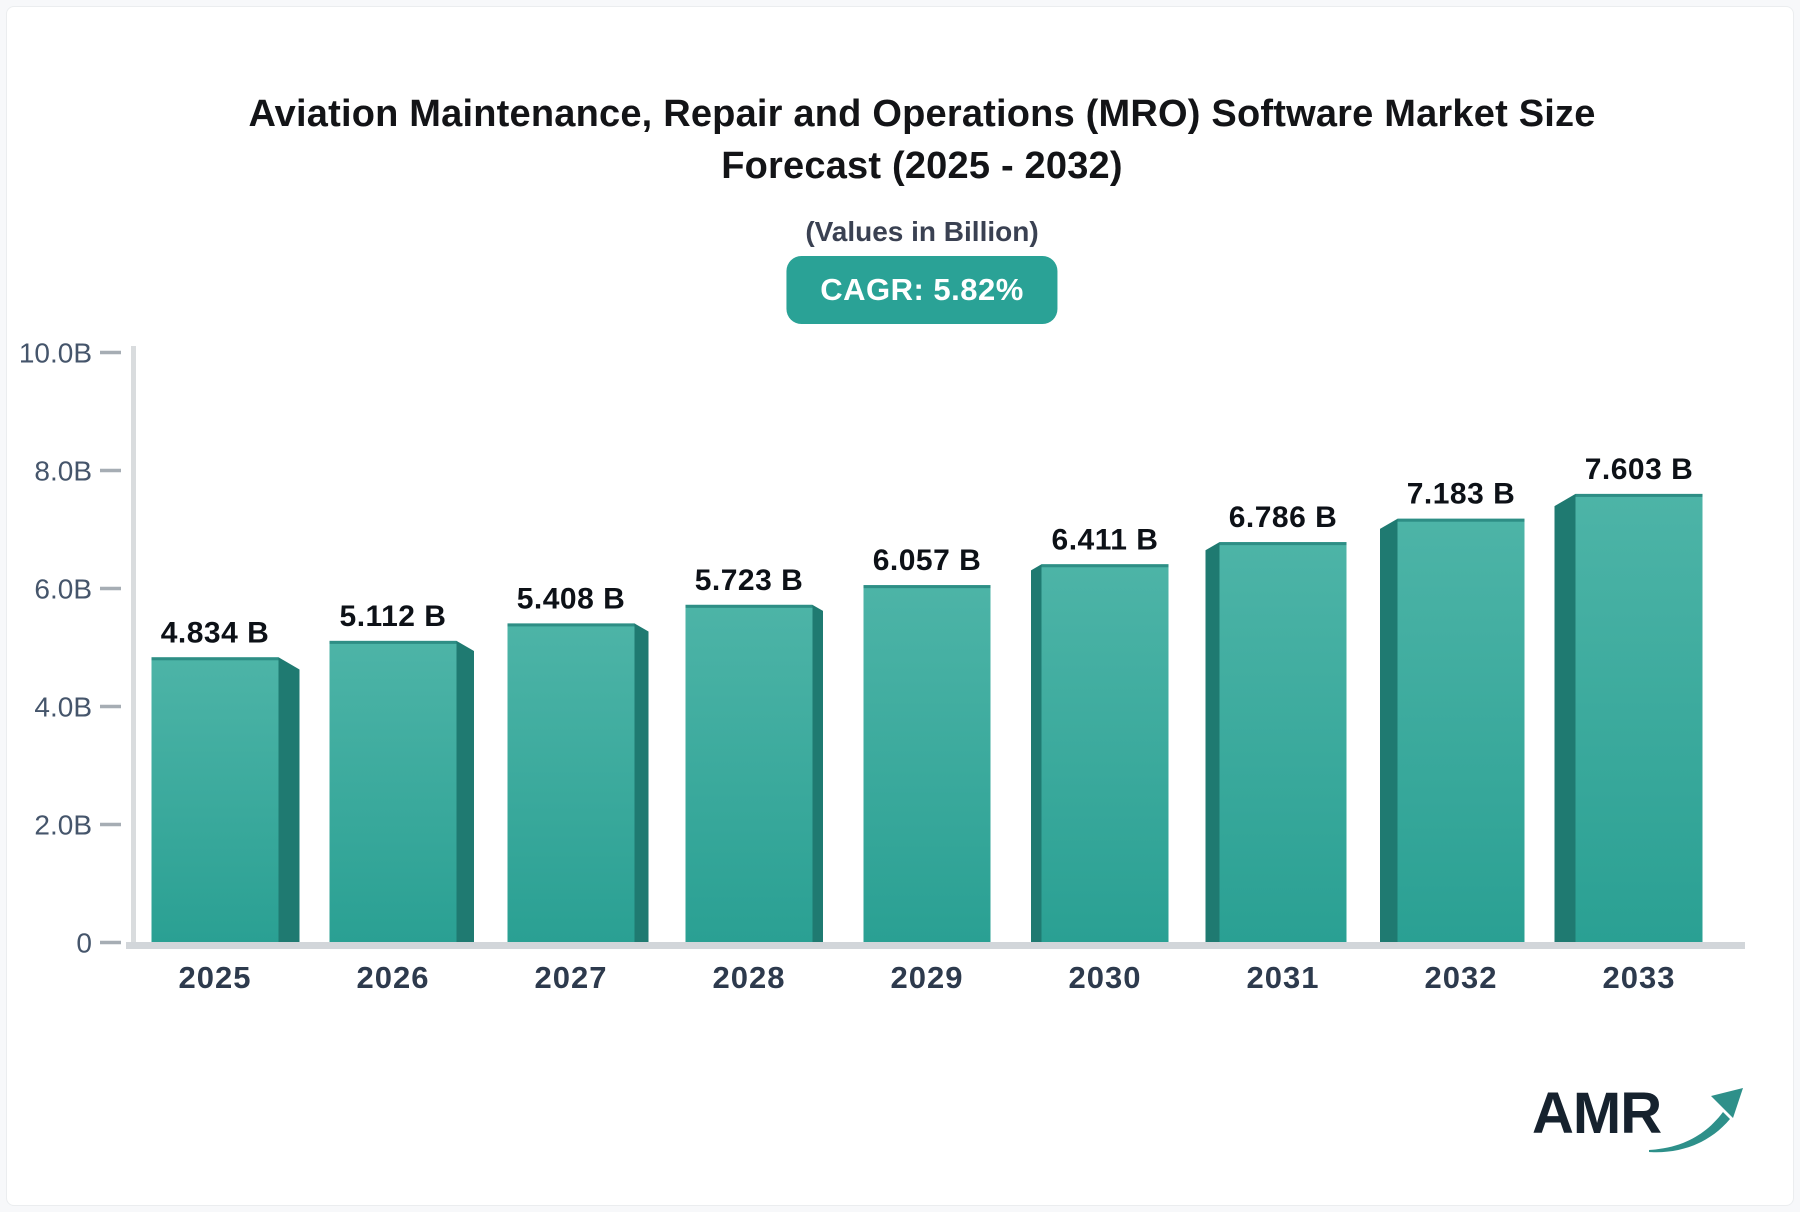 The width and height of the screenshot is (1800, 1212). I want to click on y-tick-label-4.0B: 4.0B, so click(63, 707).